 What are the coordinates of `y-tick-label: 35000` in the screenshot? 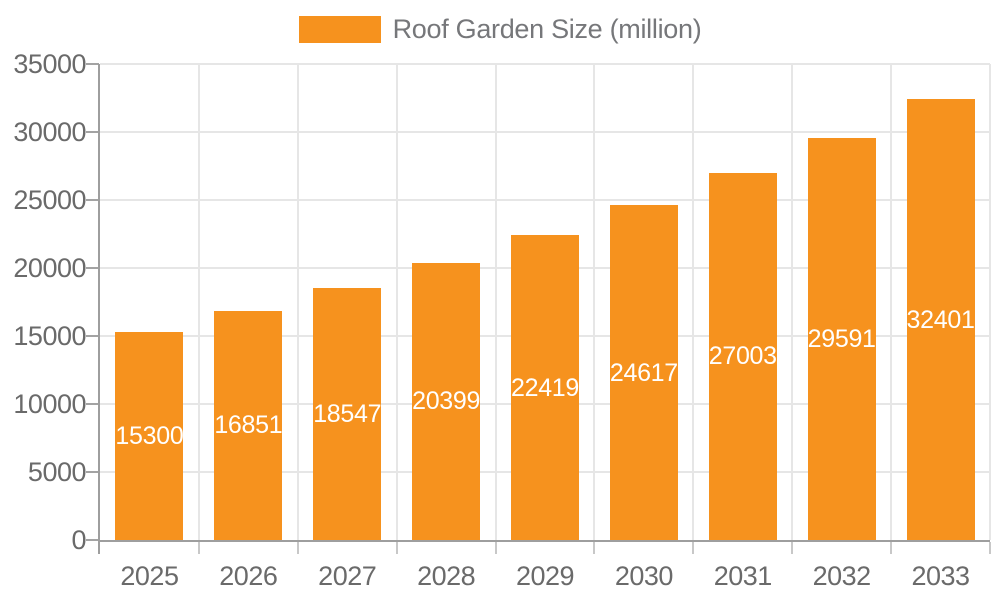 It's located at (49, 64).